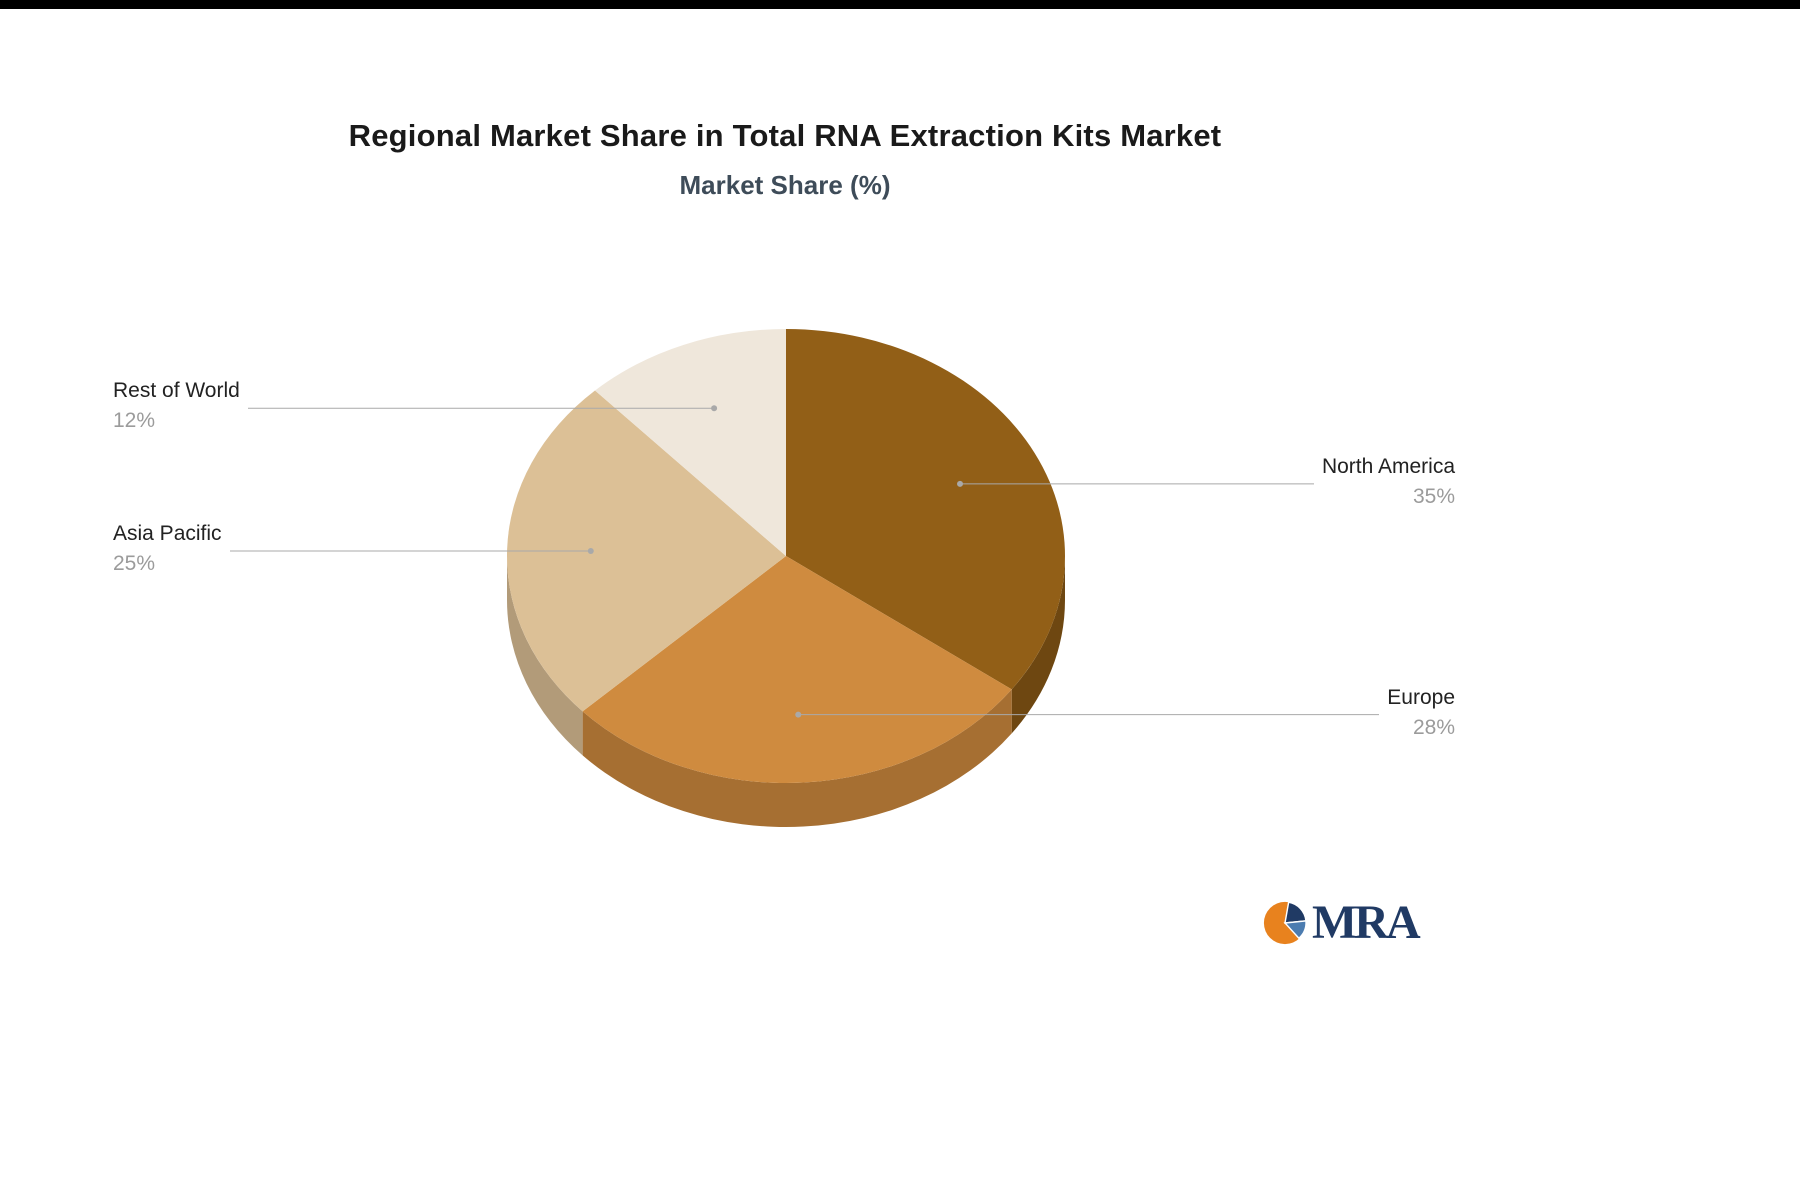 Image resolution: width=1800 pixels, height=1196 pixels. I want to click on pie-label-rest-of-world: Rest of World 12%, so click(176, 406).